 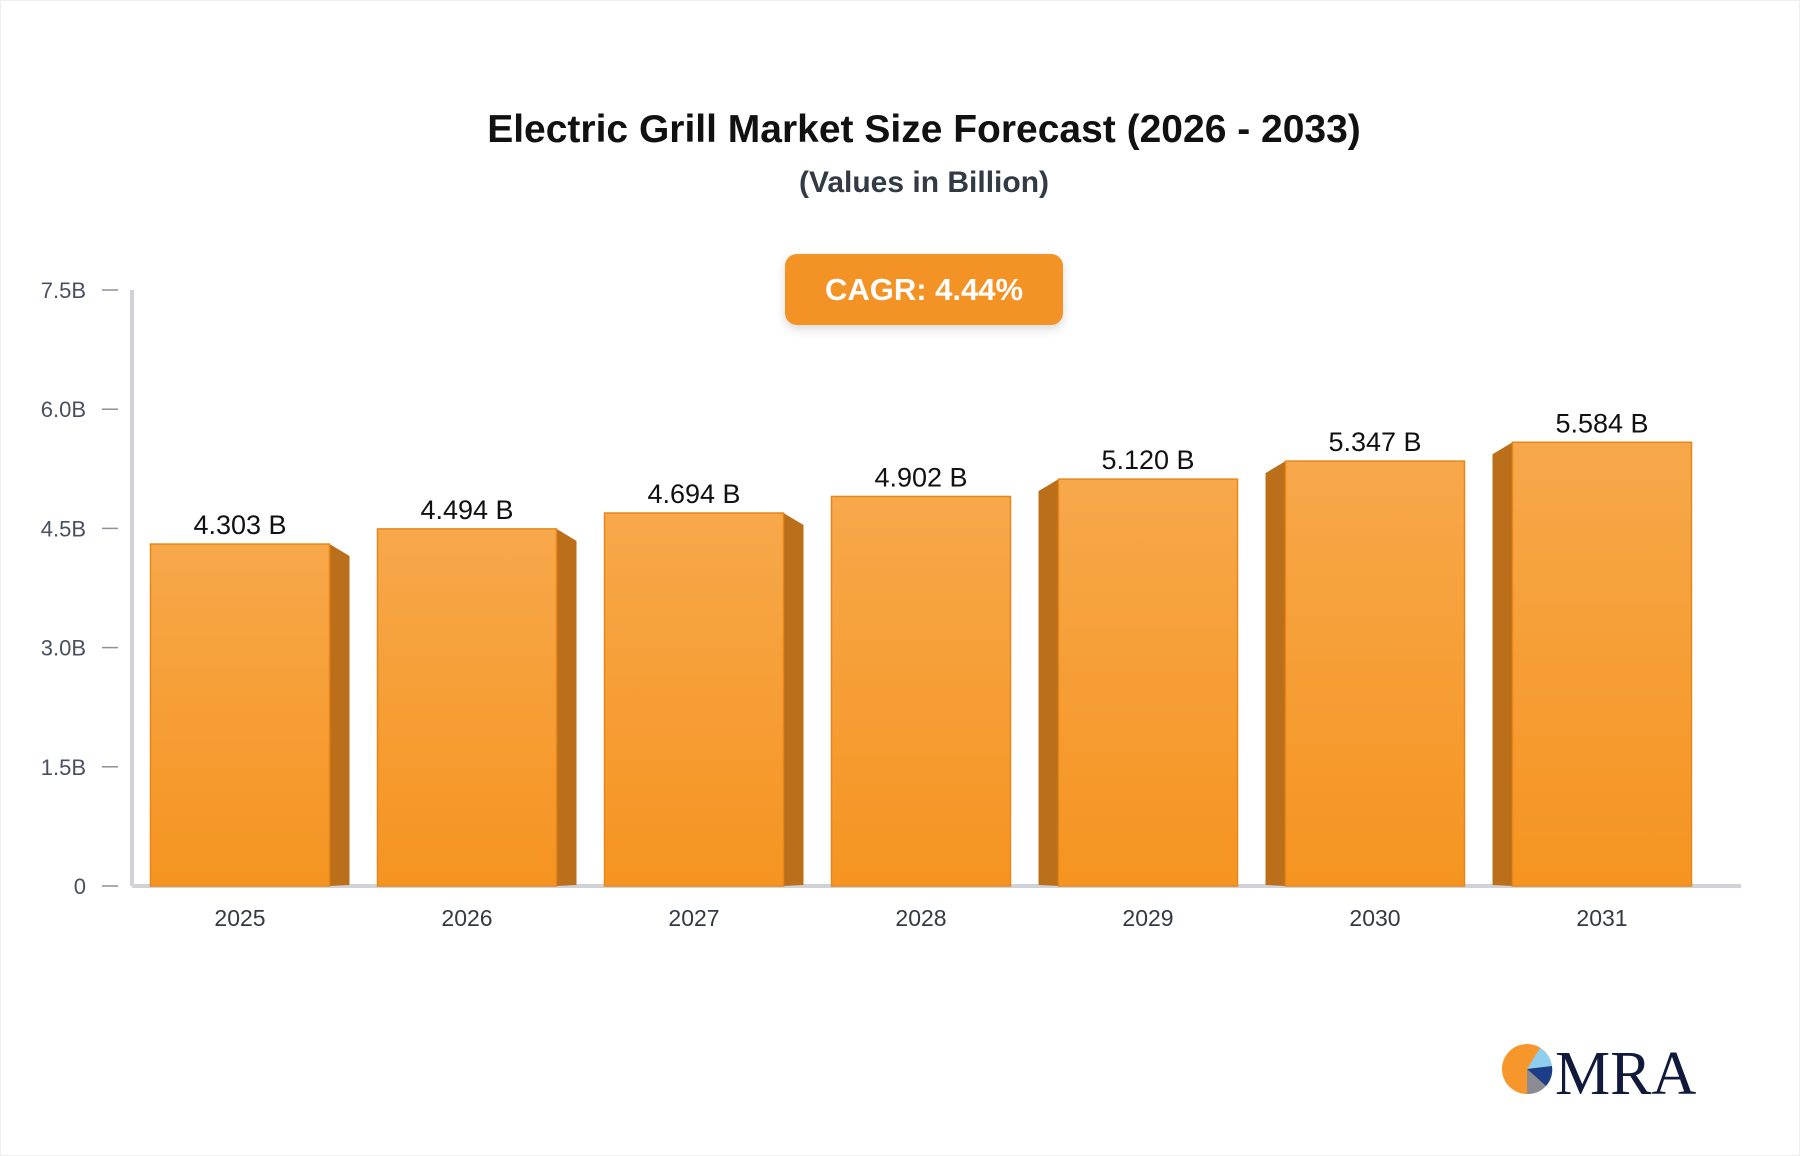 I want to click on x-tick-label: 2029, so click(x=1147, y=918).